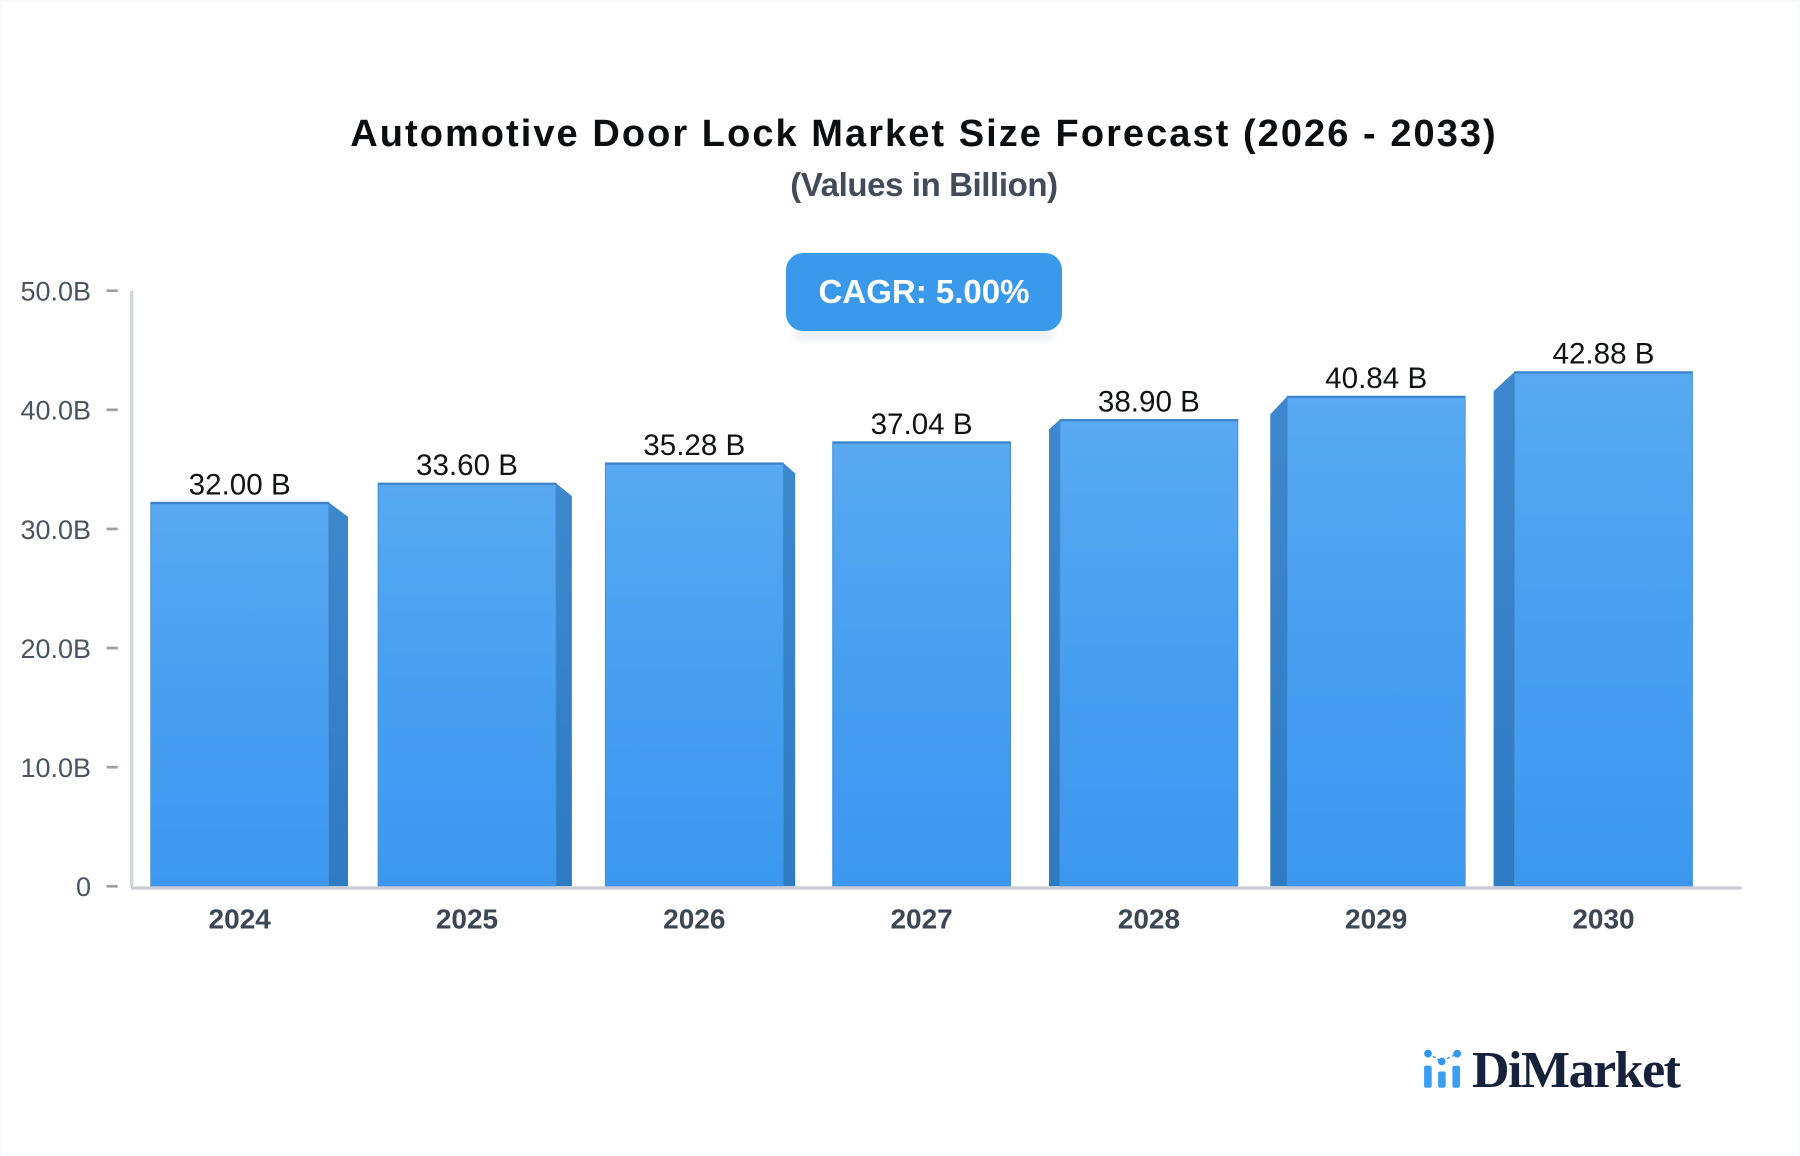 Image resolution: width=1800 pixels, height=1156 pixels. I want to click on svg-text: 2029, so click(1376, 918).